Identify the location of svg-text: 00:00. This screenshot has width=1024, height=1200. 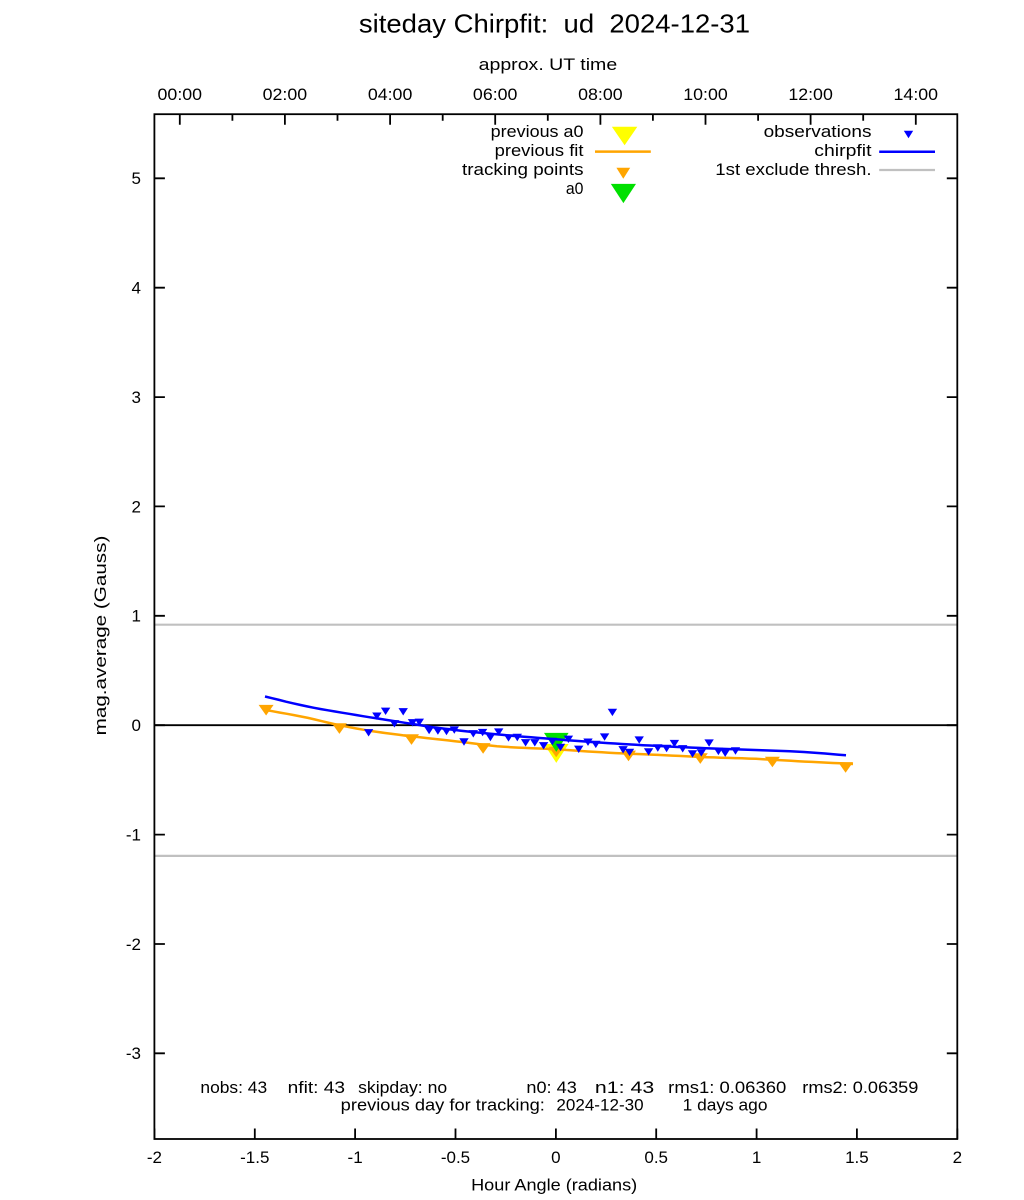
(180, 94).